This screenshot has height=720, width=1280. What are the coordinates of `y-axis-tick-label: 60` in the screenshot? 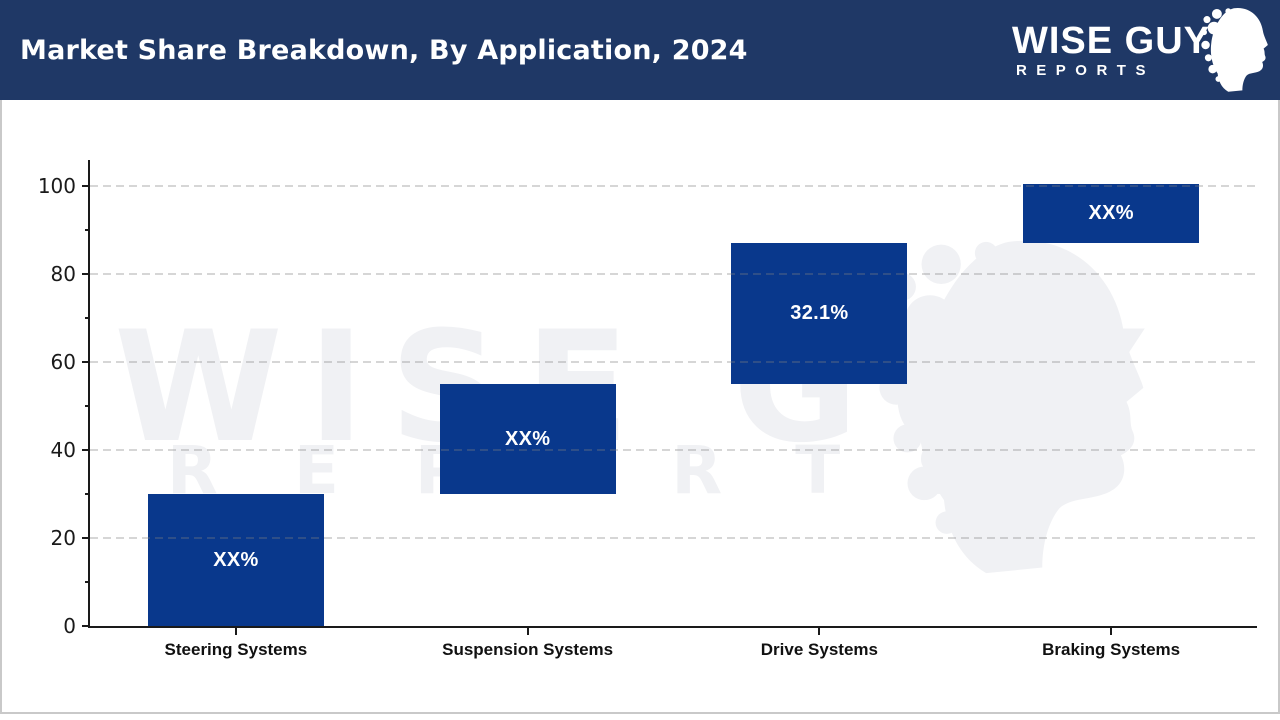 It's located at (63, 362).